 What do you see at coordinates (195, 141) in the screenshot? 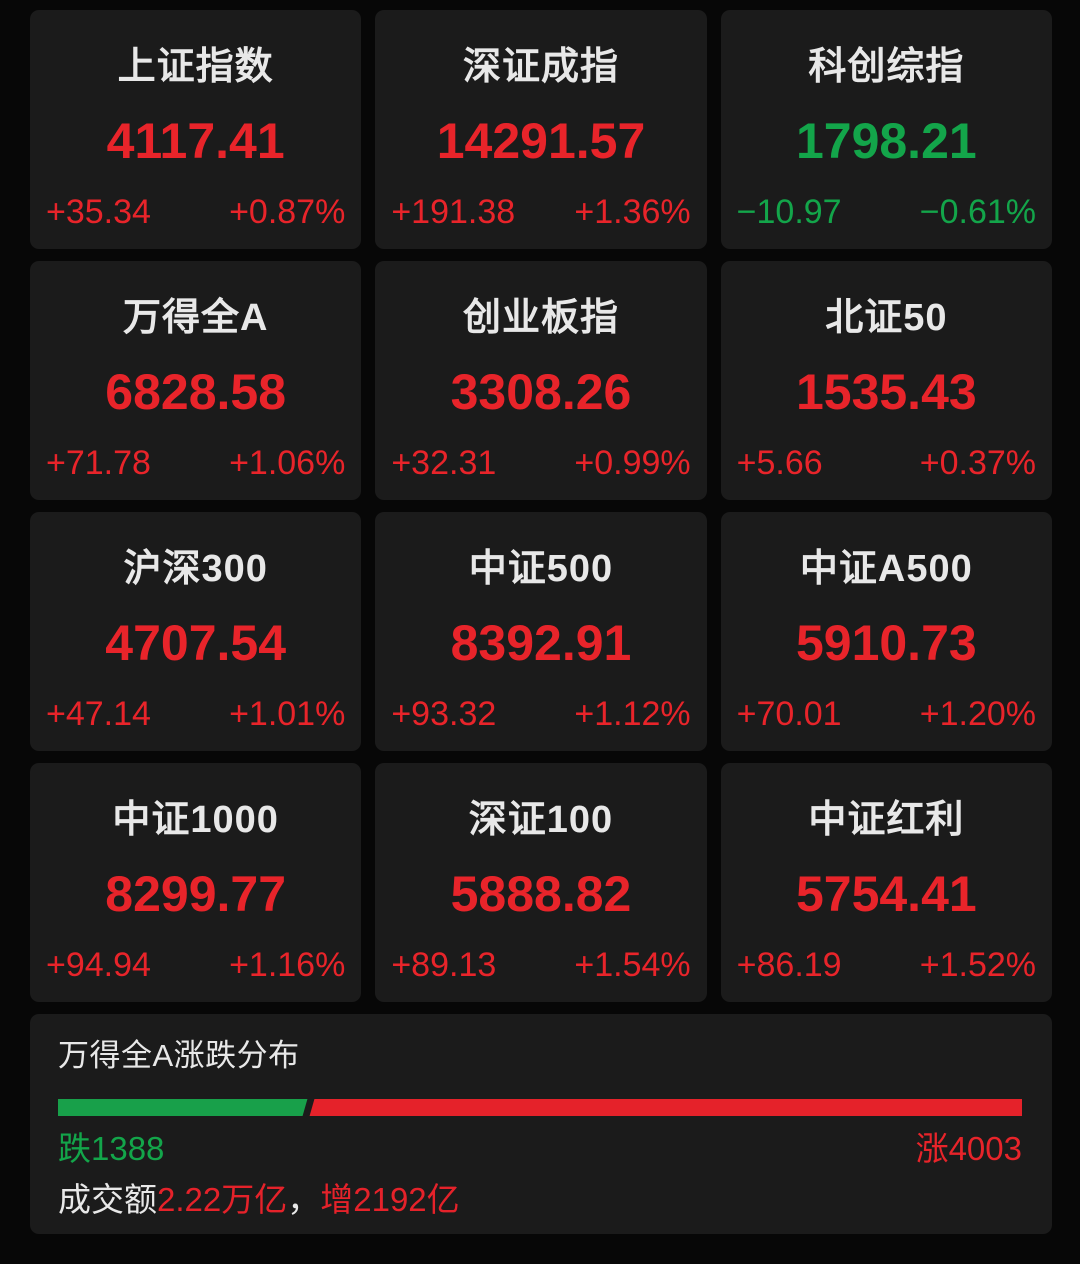
I see `index-price: 4117.41` at bounding box center [195, 141].